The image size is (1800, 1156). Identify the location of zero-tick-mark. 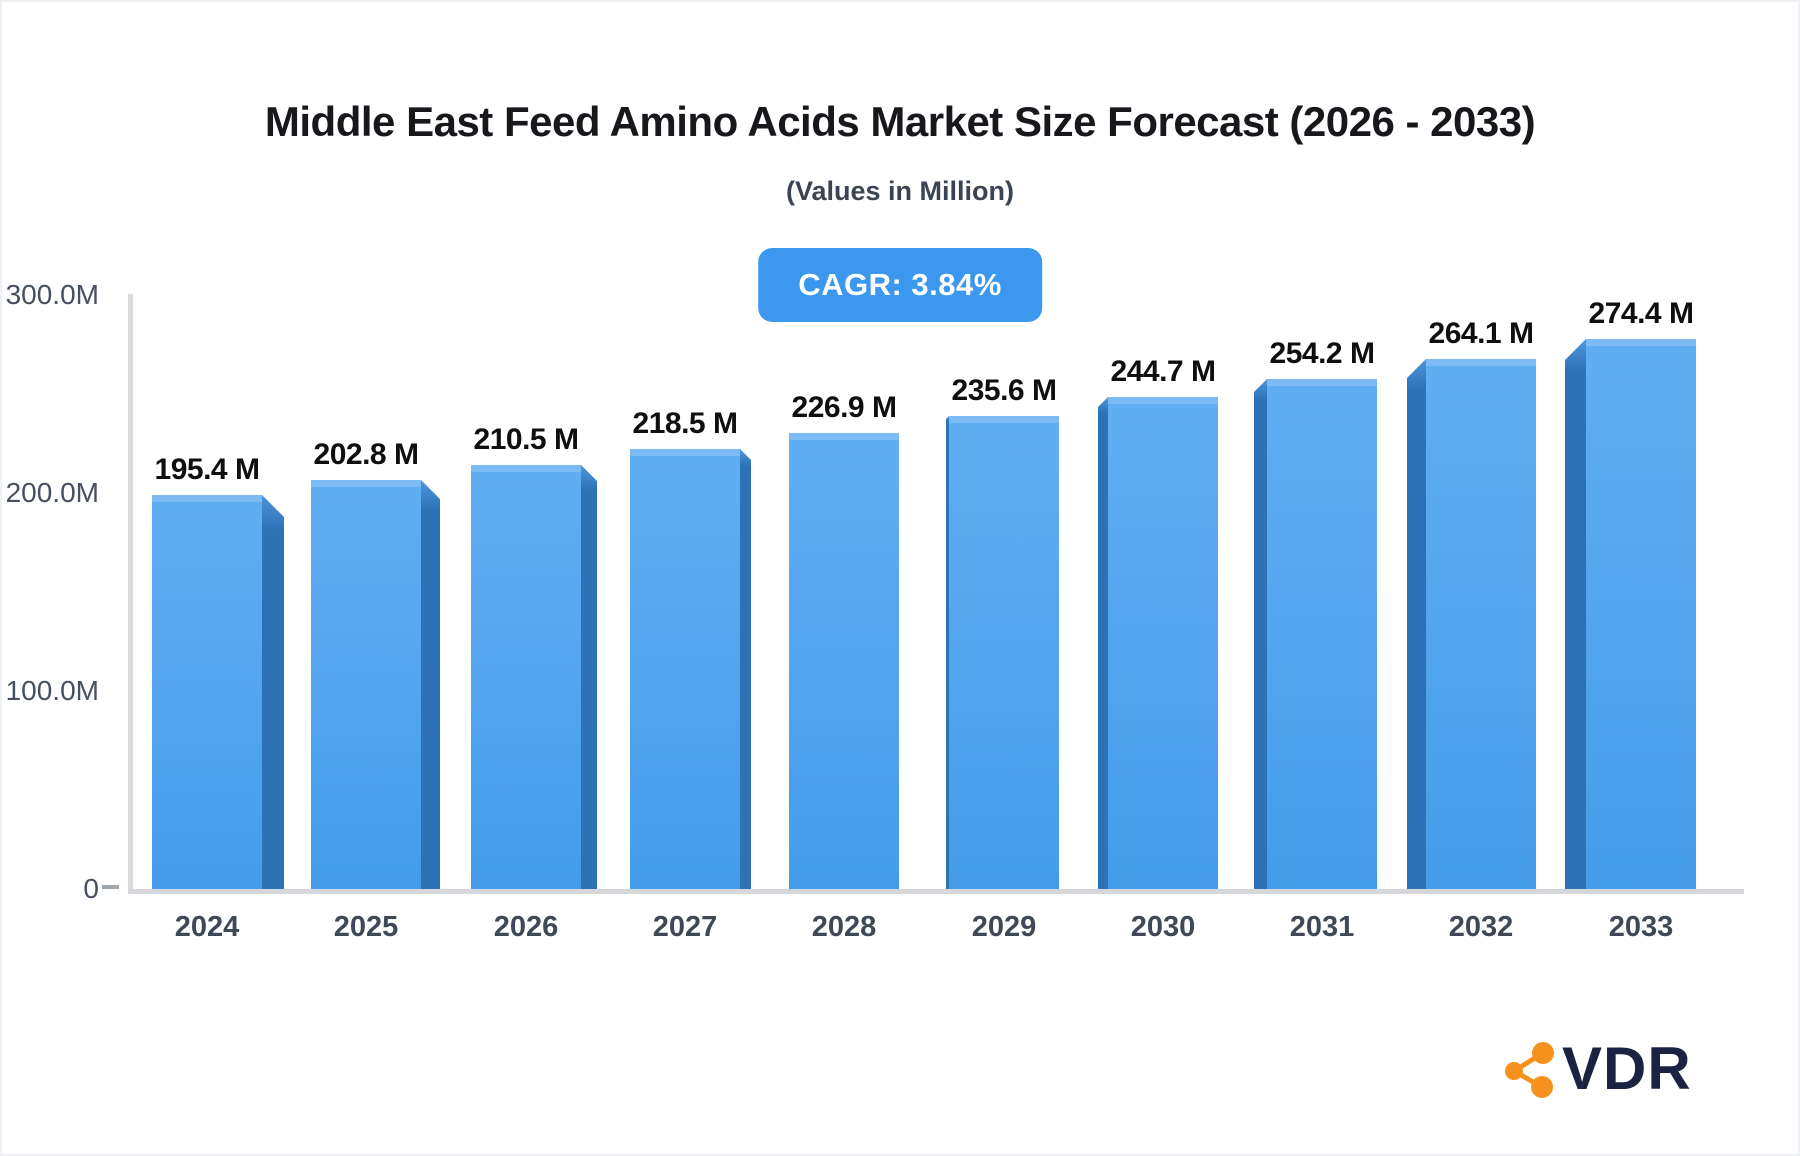
(110, 887).